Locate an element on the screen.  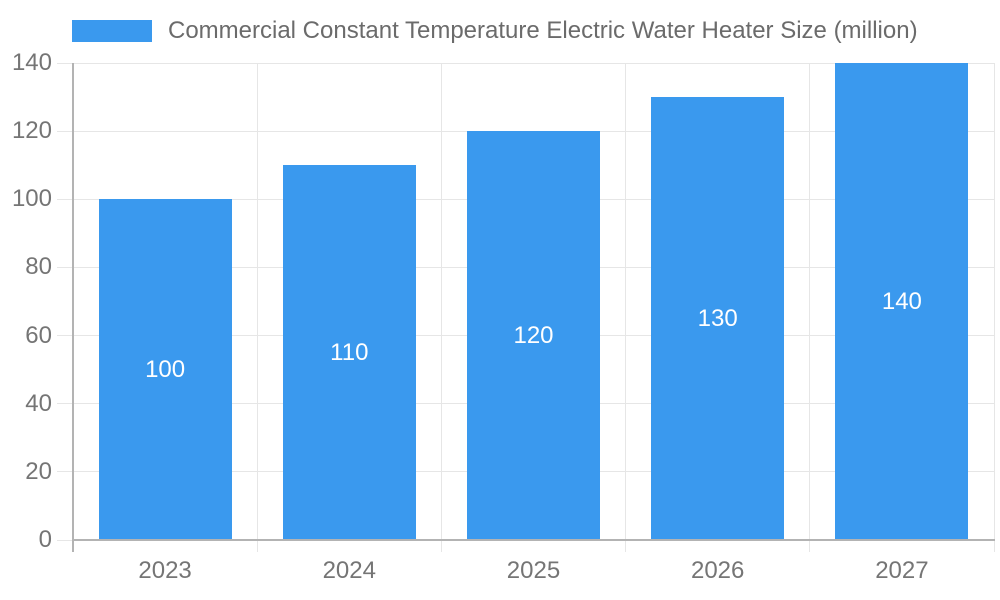
bar-value-label: 130 is located at coordinates (717, 318).